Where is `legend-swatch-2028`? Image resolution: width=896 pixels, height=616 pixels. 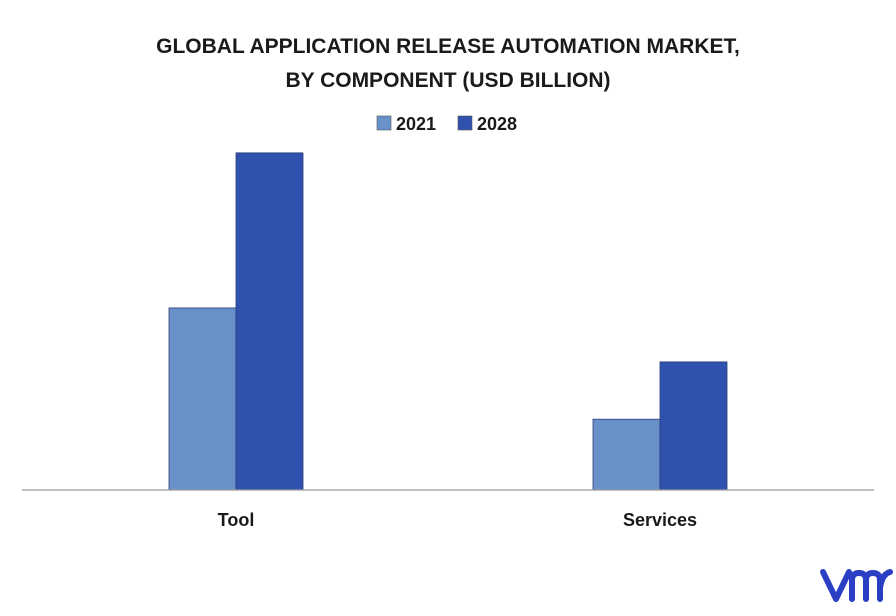 legend-swatch-2028 is located at coordinates (465, 123).